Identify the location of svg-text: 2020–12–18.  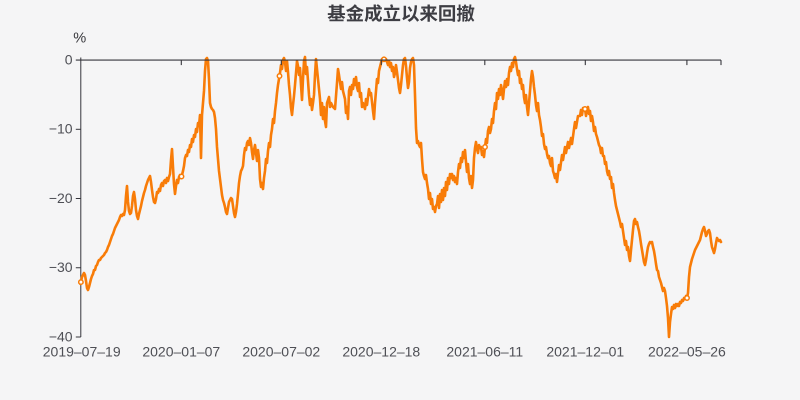
(381, 352).